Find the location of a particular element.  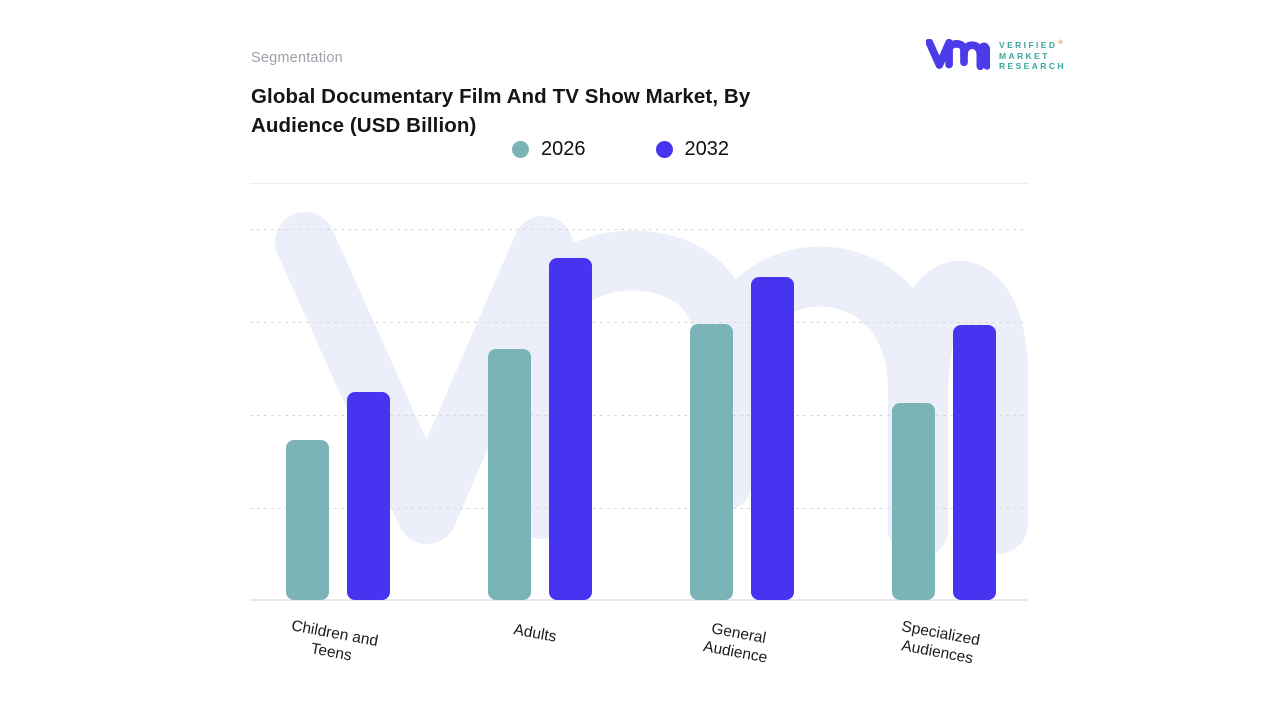

bar-2032-adults is located at coordinates (570, 429).